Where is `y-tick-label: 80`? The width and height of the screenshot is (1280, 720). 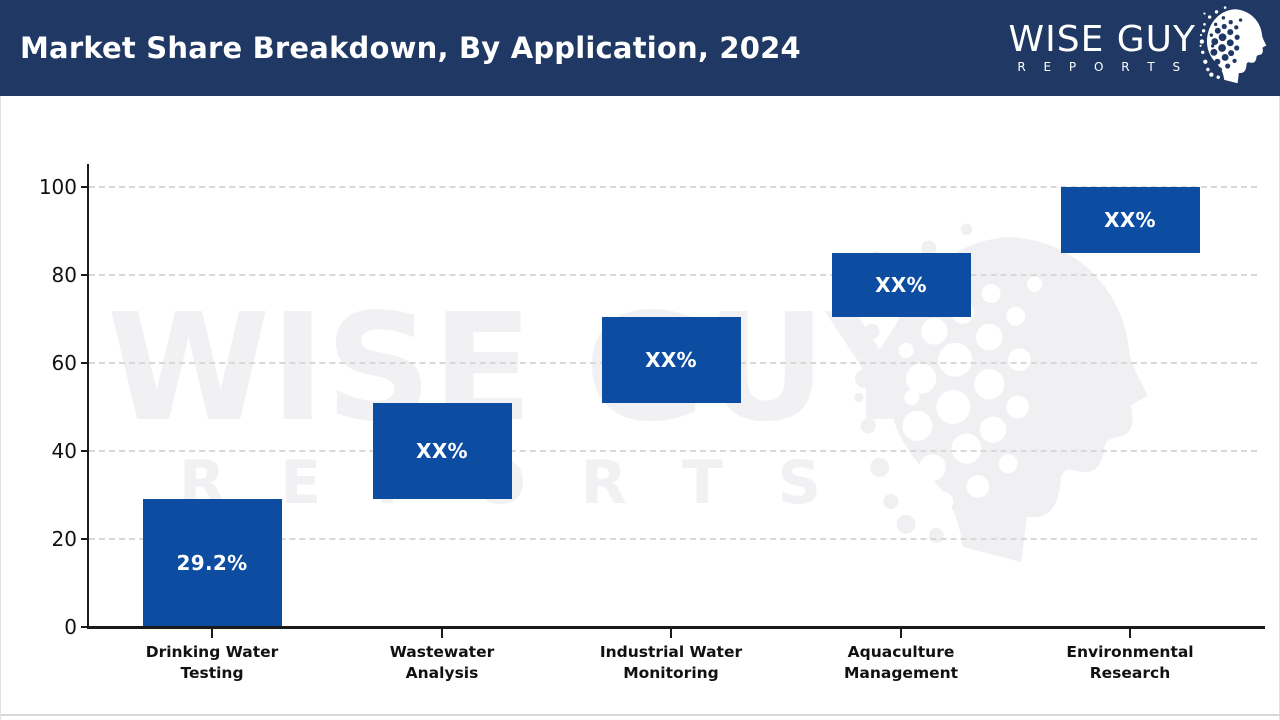
y-tick-label: 80 is located at coordinates (64, 275).